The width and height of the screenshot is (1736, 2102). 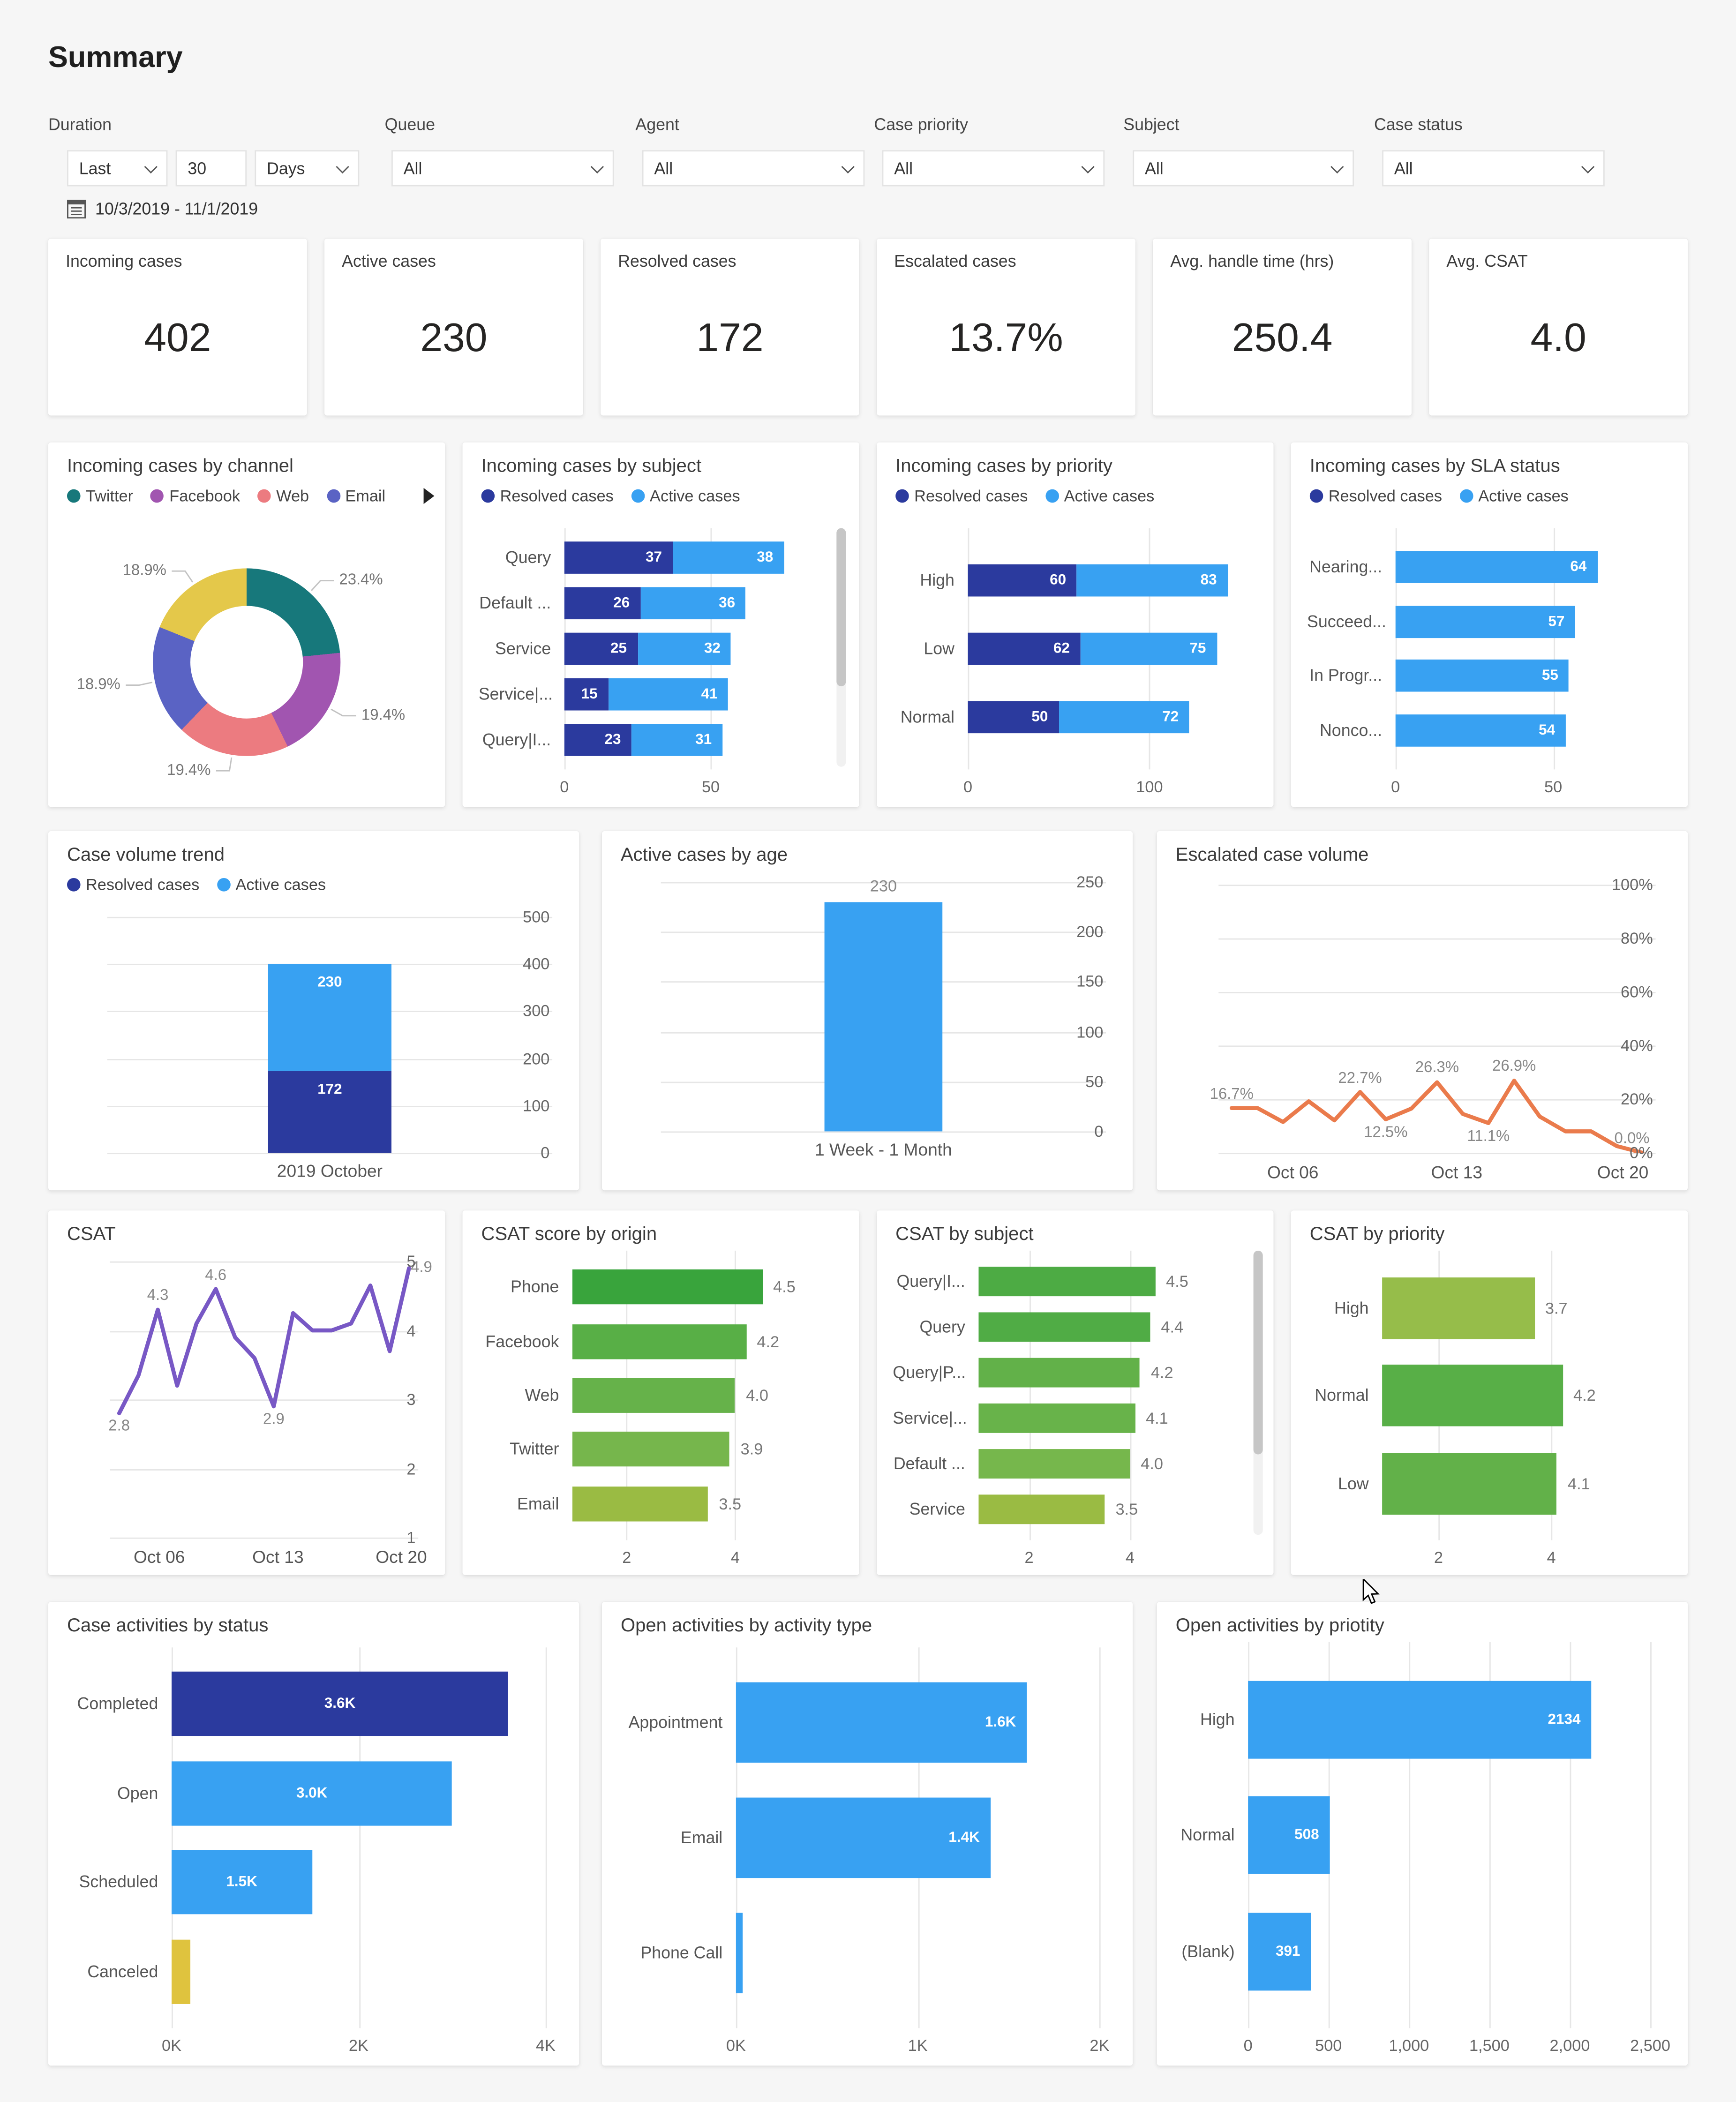 What do you see at coordinates (242, 1882) in the screenshot?
I see `bar: 1.5K` at bounding box center [242, 1882].